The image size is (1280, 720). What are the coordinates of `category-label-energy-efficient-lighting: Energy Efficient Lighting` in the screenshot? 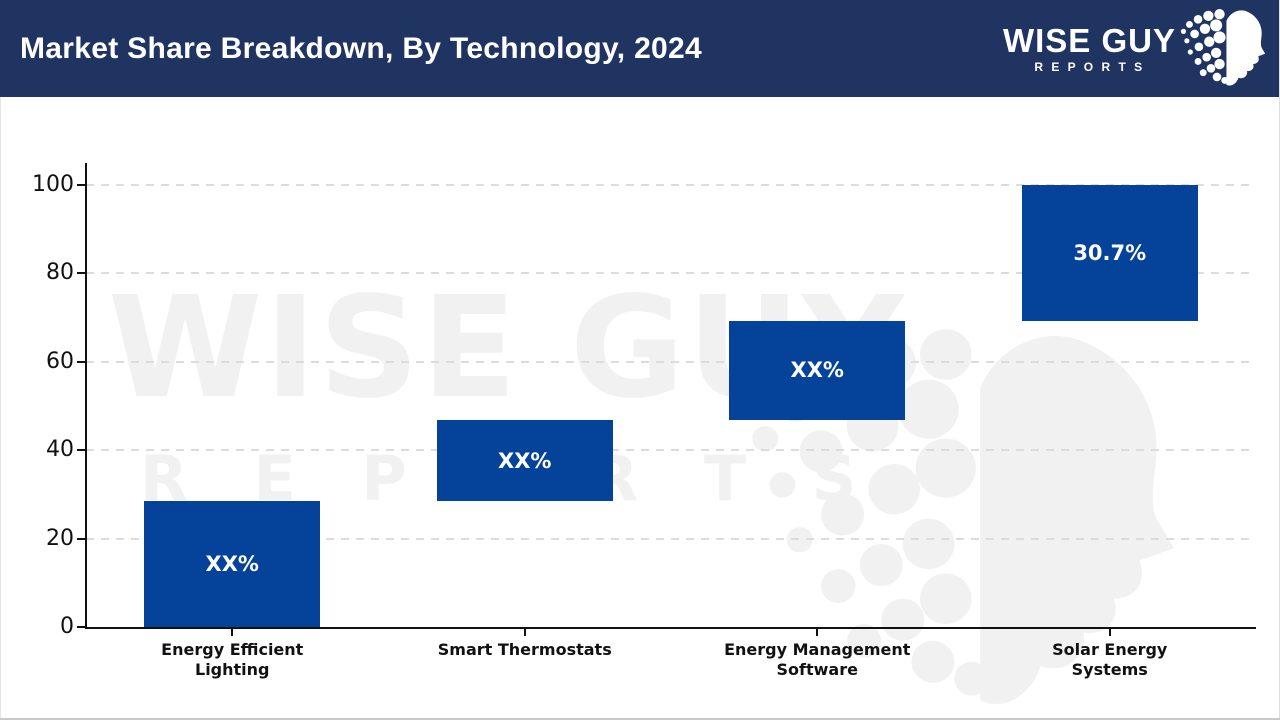 It's located at (232, 659).